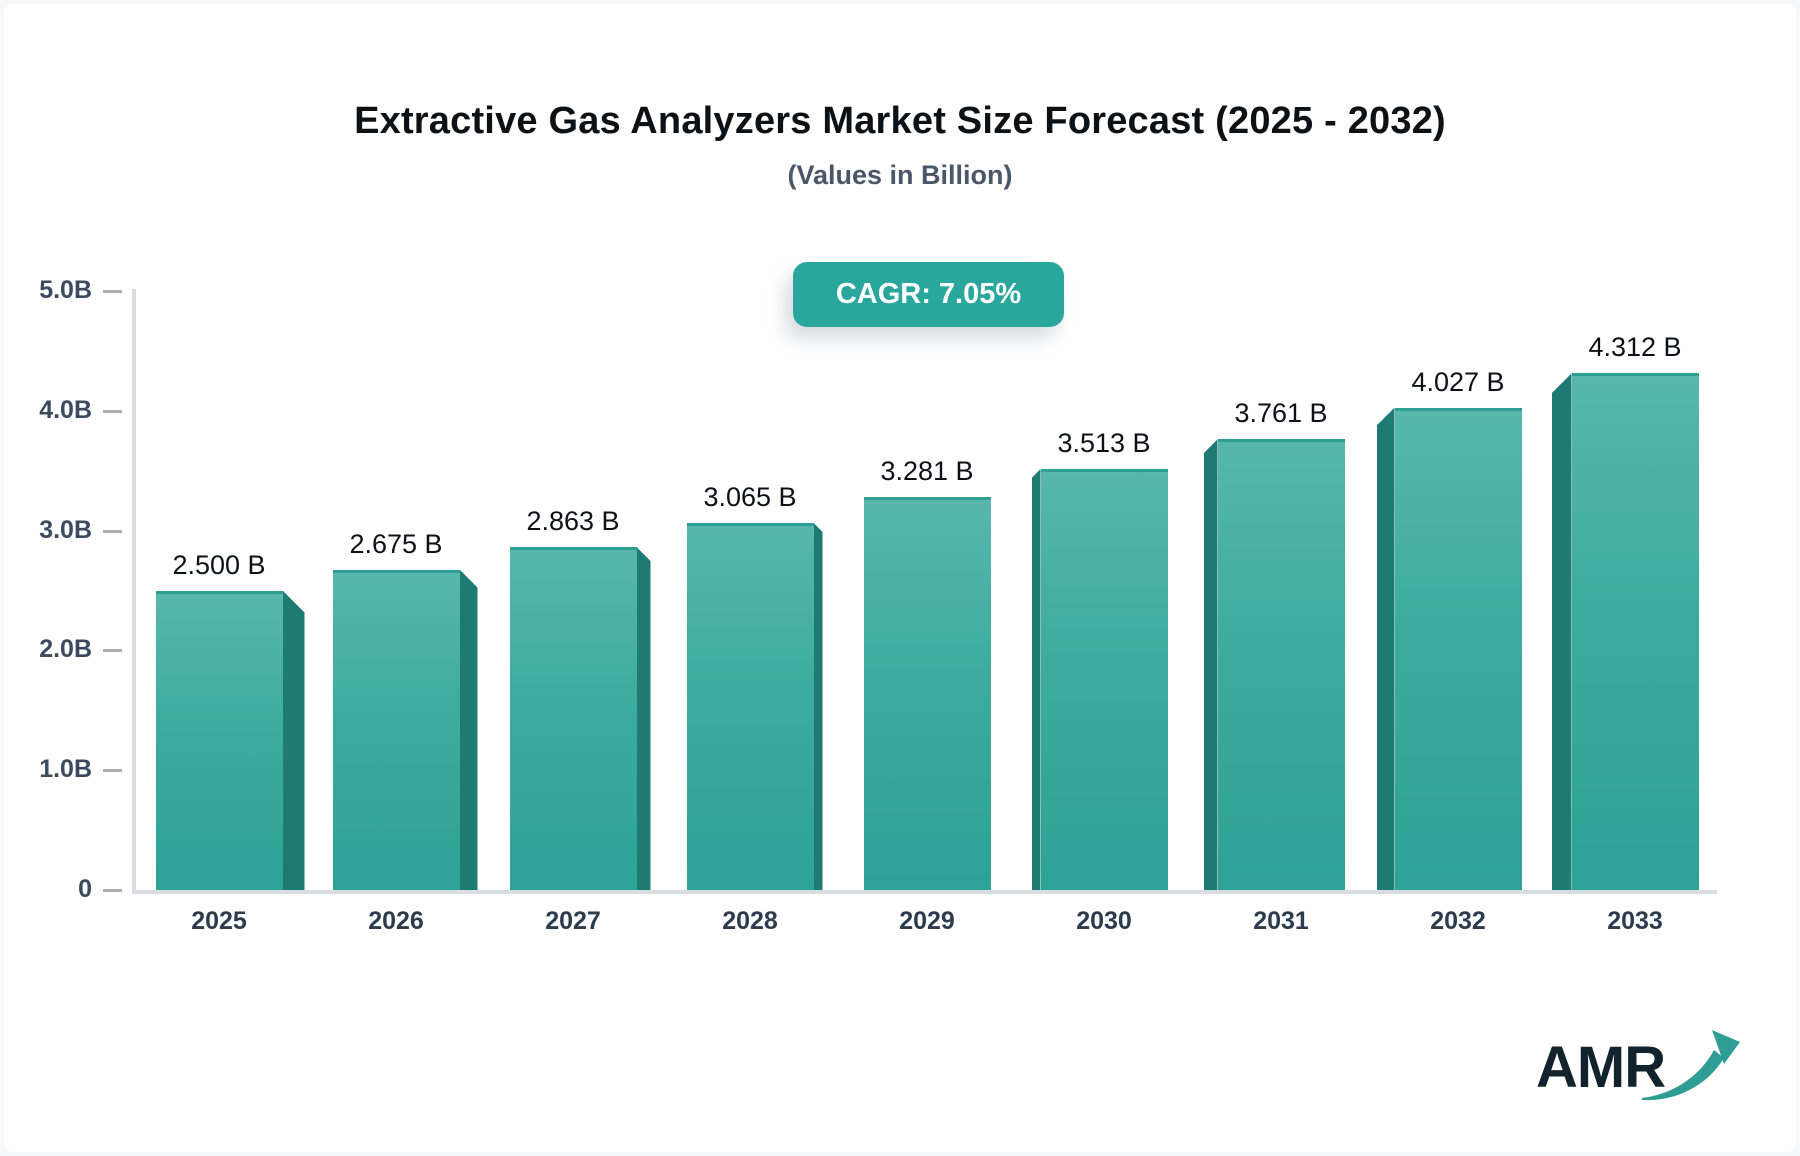 The width and height of the screenshot is (1800, 1156). What do you see at coordinates (65, 649) in the screenshot?
I see `y-tick-label: 2.0B` at bounding box center [65, 649].